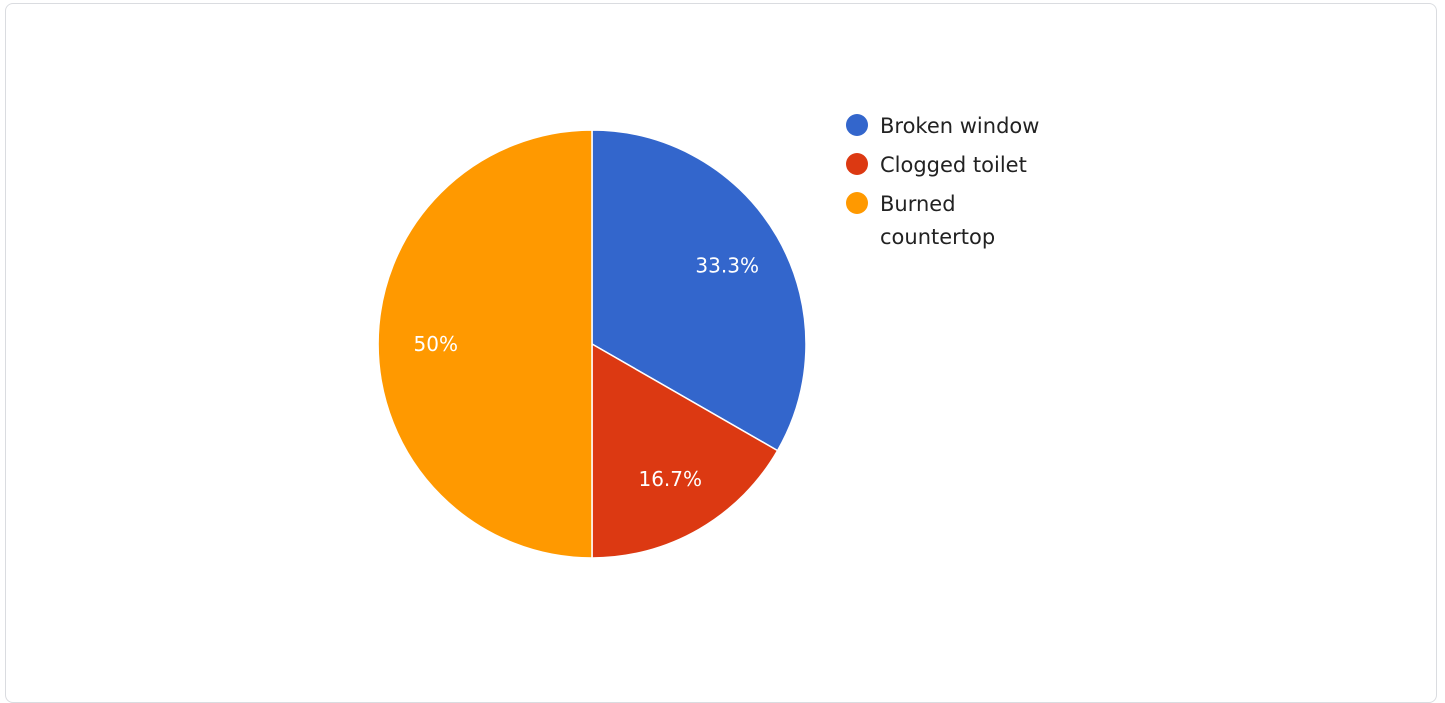 The height and width of the screenshot is (703, 1445). Describe the element at coordinates (436, 344) in the screenshot. I see `slice-label-burned-countertop: 50%` at that location.